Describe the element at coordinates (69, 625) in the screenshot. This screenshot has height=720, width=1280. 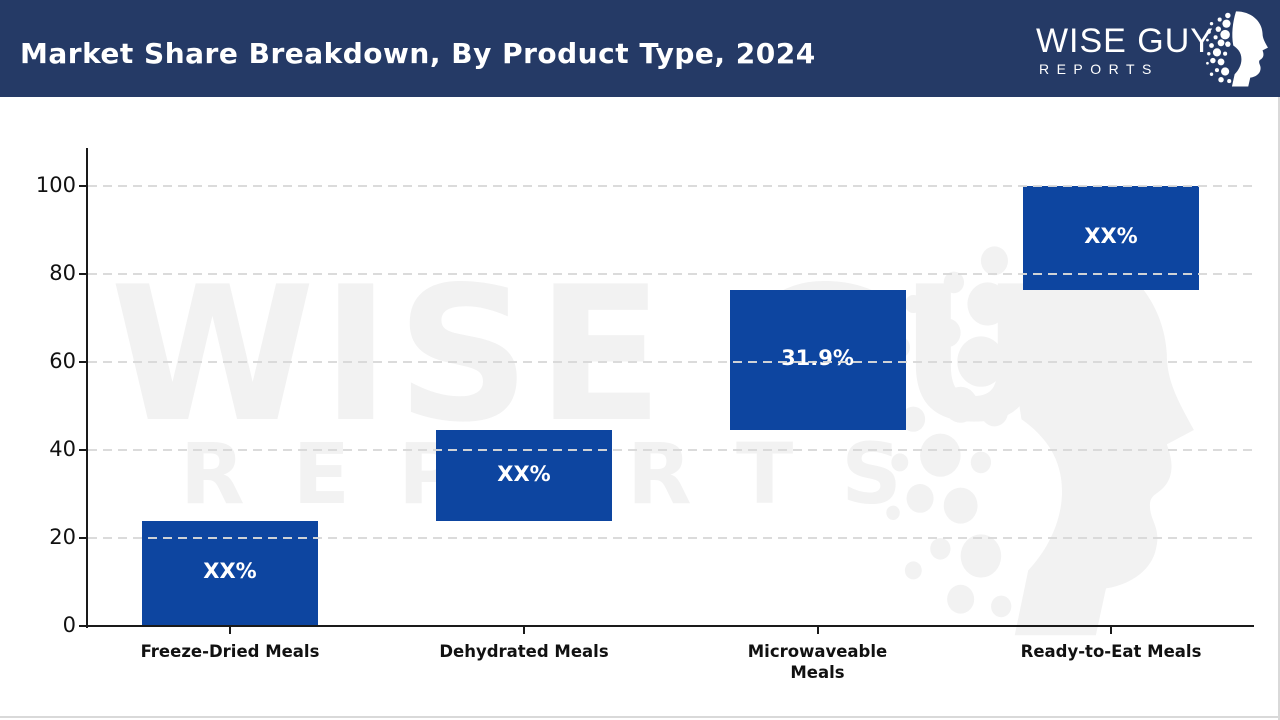
I see `y-tick-label-0: 0` at that location.